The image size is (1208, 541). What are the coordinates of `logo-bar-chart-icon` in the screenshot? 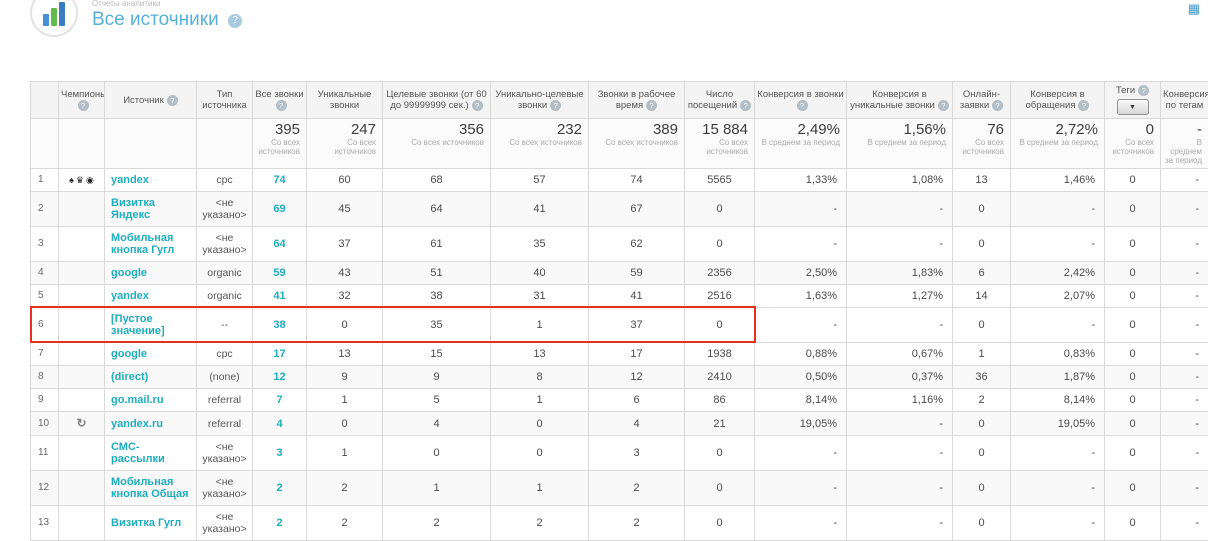 It's located at (46, 20).